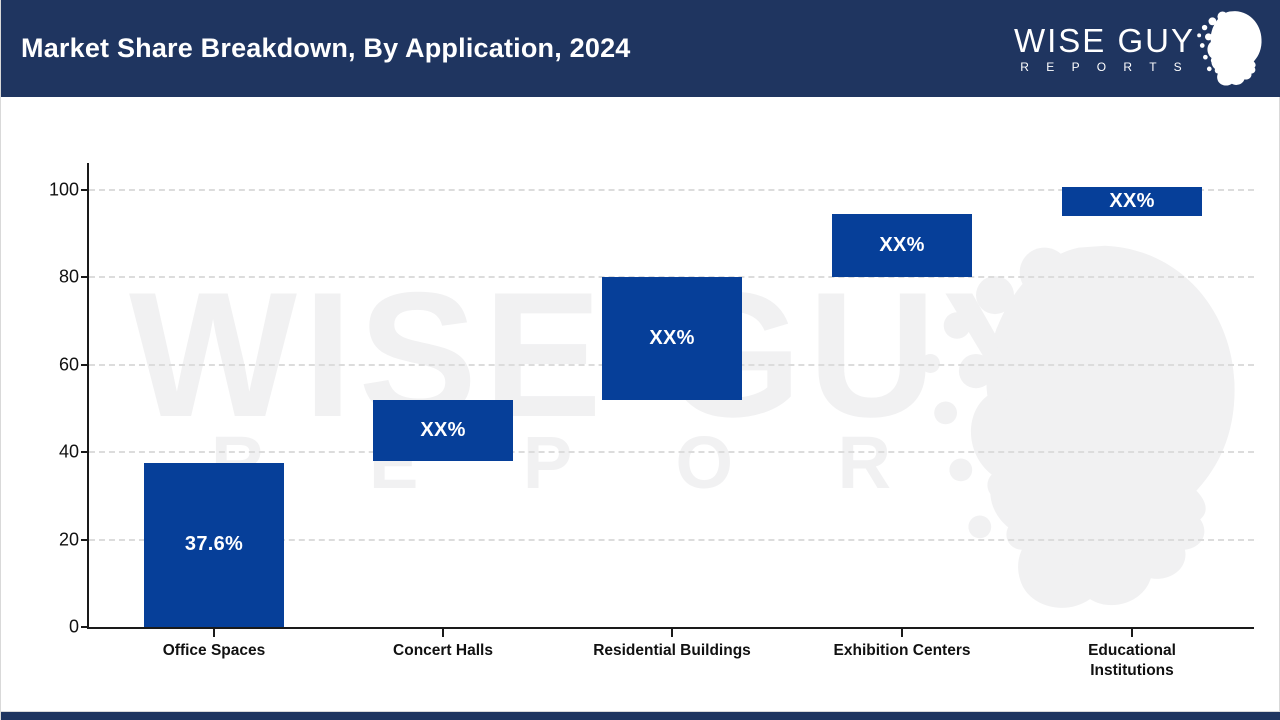 Image resolution: width=1280 pixels, height=720 pixels. Describe the element at coordinates (214, 650) in the screenshot. I see `x-category-label: Office Spaces` at that location.